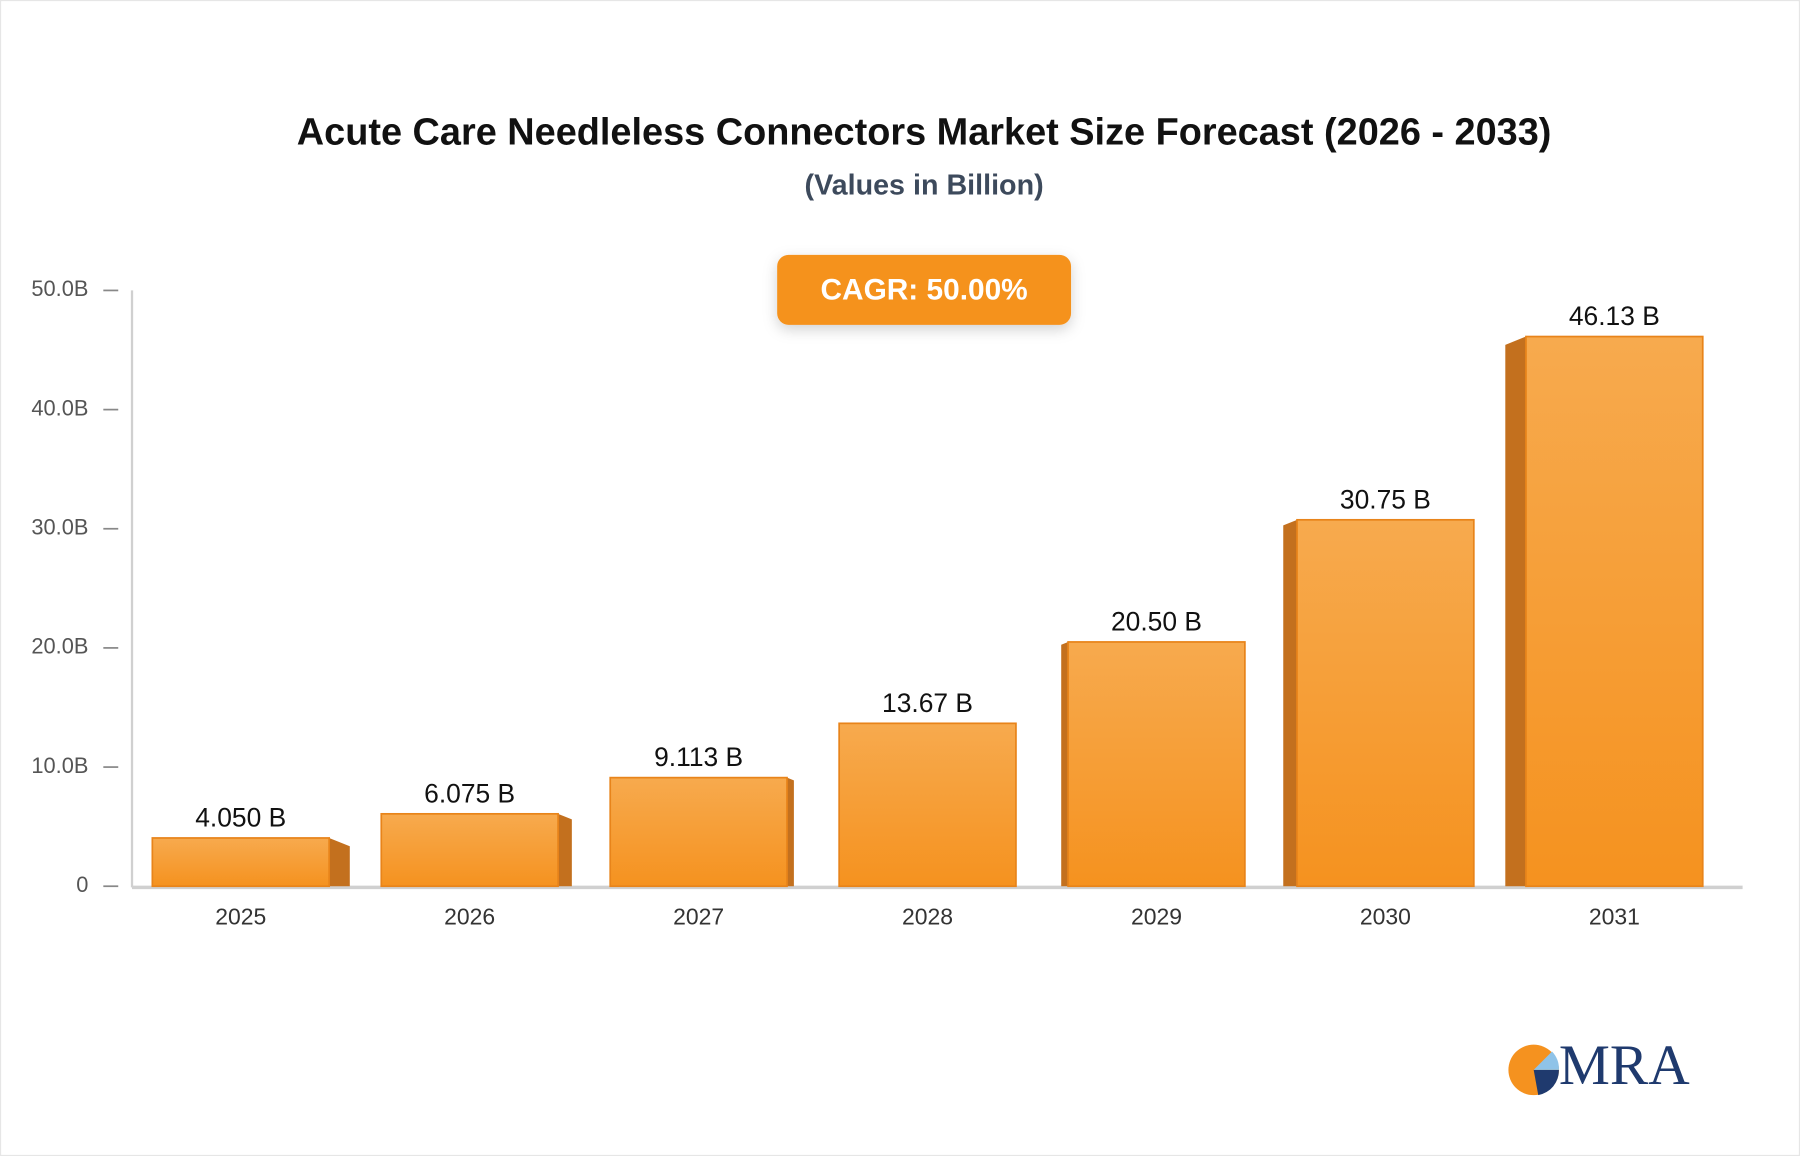 Image resolution: width=1800 pixels, height=1161 pixels. What do you see at coordinates (59, 288) in the screenshot?
I see `y-tick-label: 50.0B` at bounding box center [59, 288].